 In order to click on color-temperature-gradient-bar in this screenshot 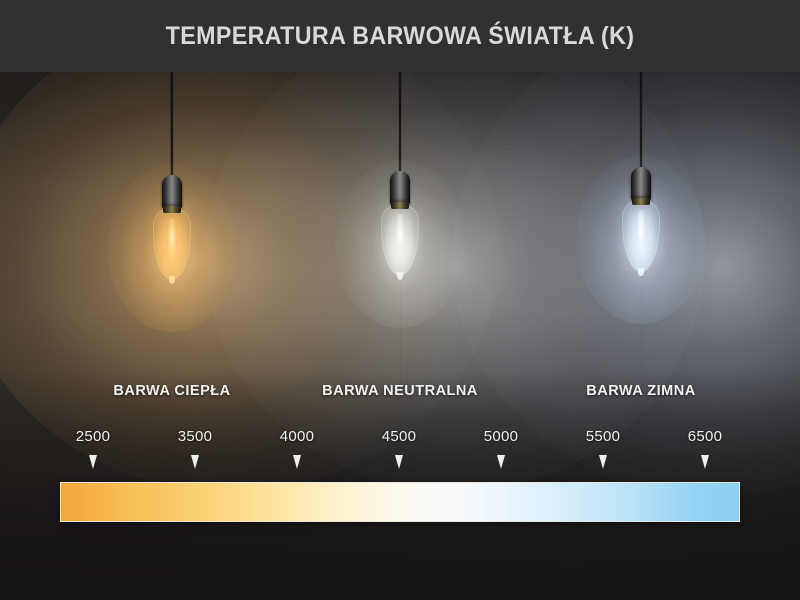, I will do `click(400, 502)`.